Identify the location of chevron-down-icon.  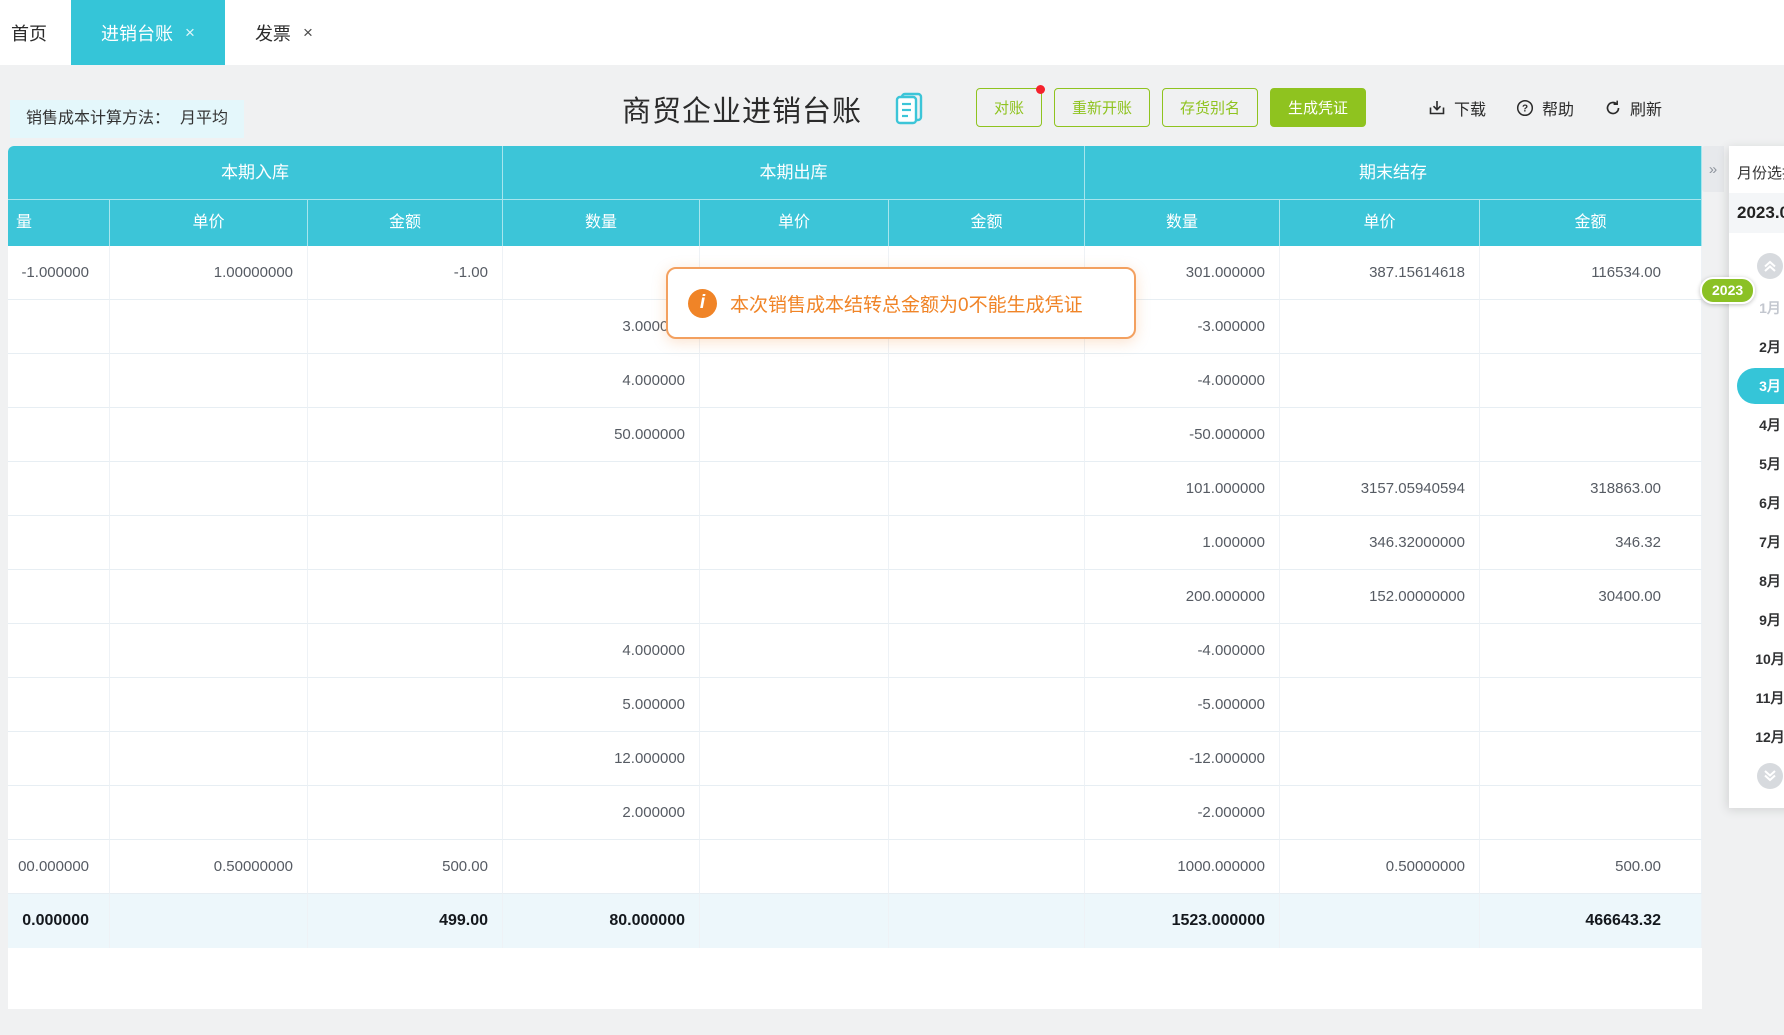
(1770, 776).